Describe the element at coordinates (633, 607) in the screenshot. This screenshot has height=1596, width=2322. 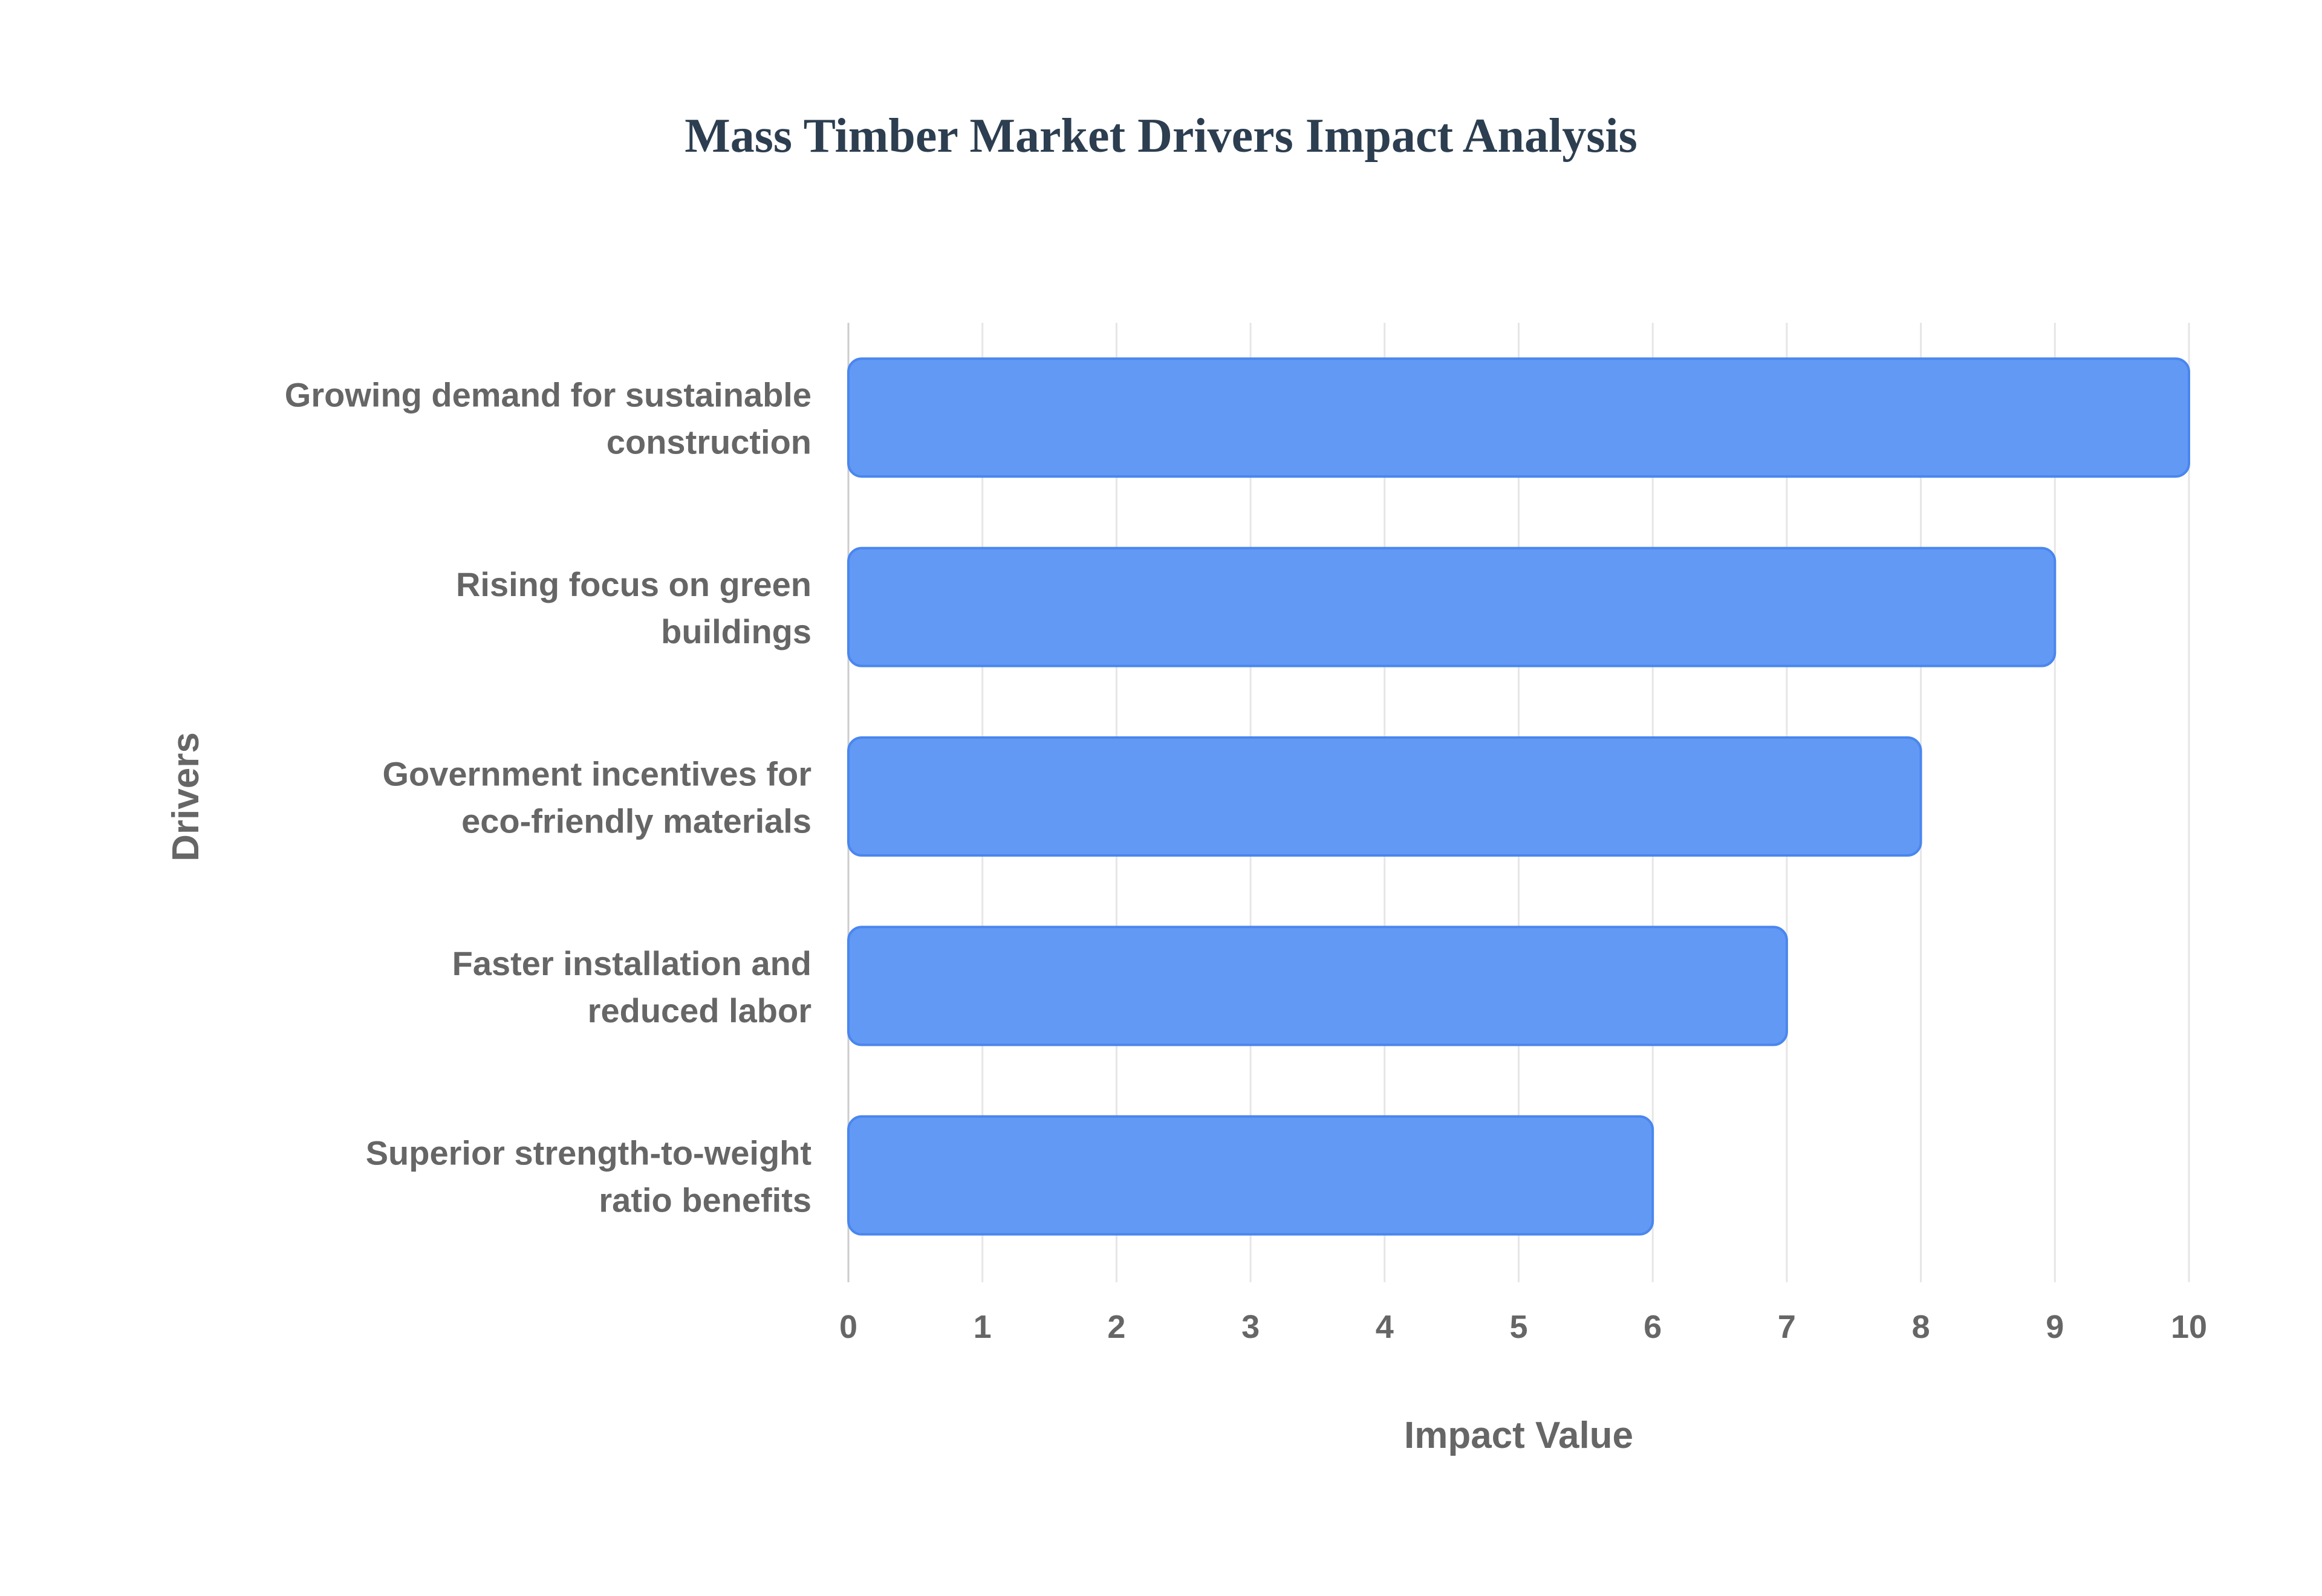
I see `category-label: Rising focus on green buildings` at that location.